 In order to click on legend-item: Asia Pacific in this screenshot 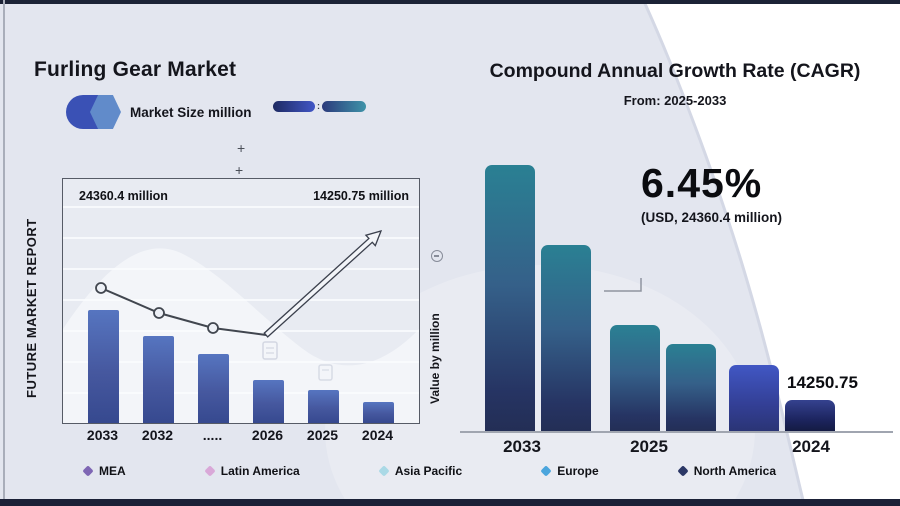, I will do `click(420, 471)`.